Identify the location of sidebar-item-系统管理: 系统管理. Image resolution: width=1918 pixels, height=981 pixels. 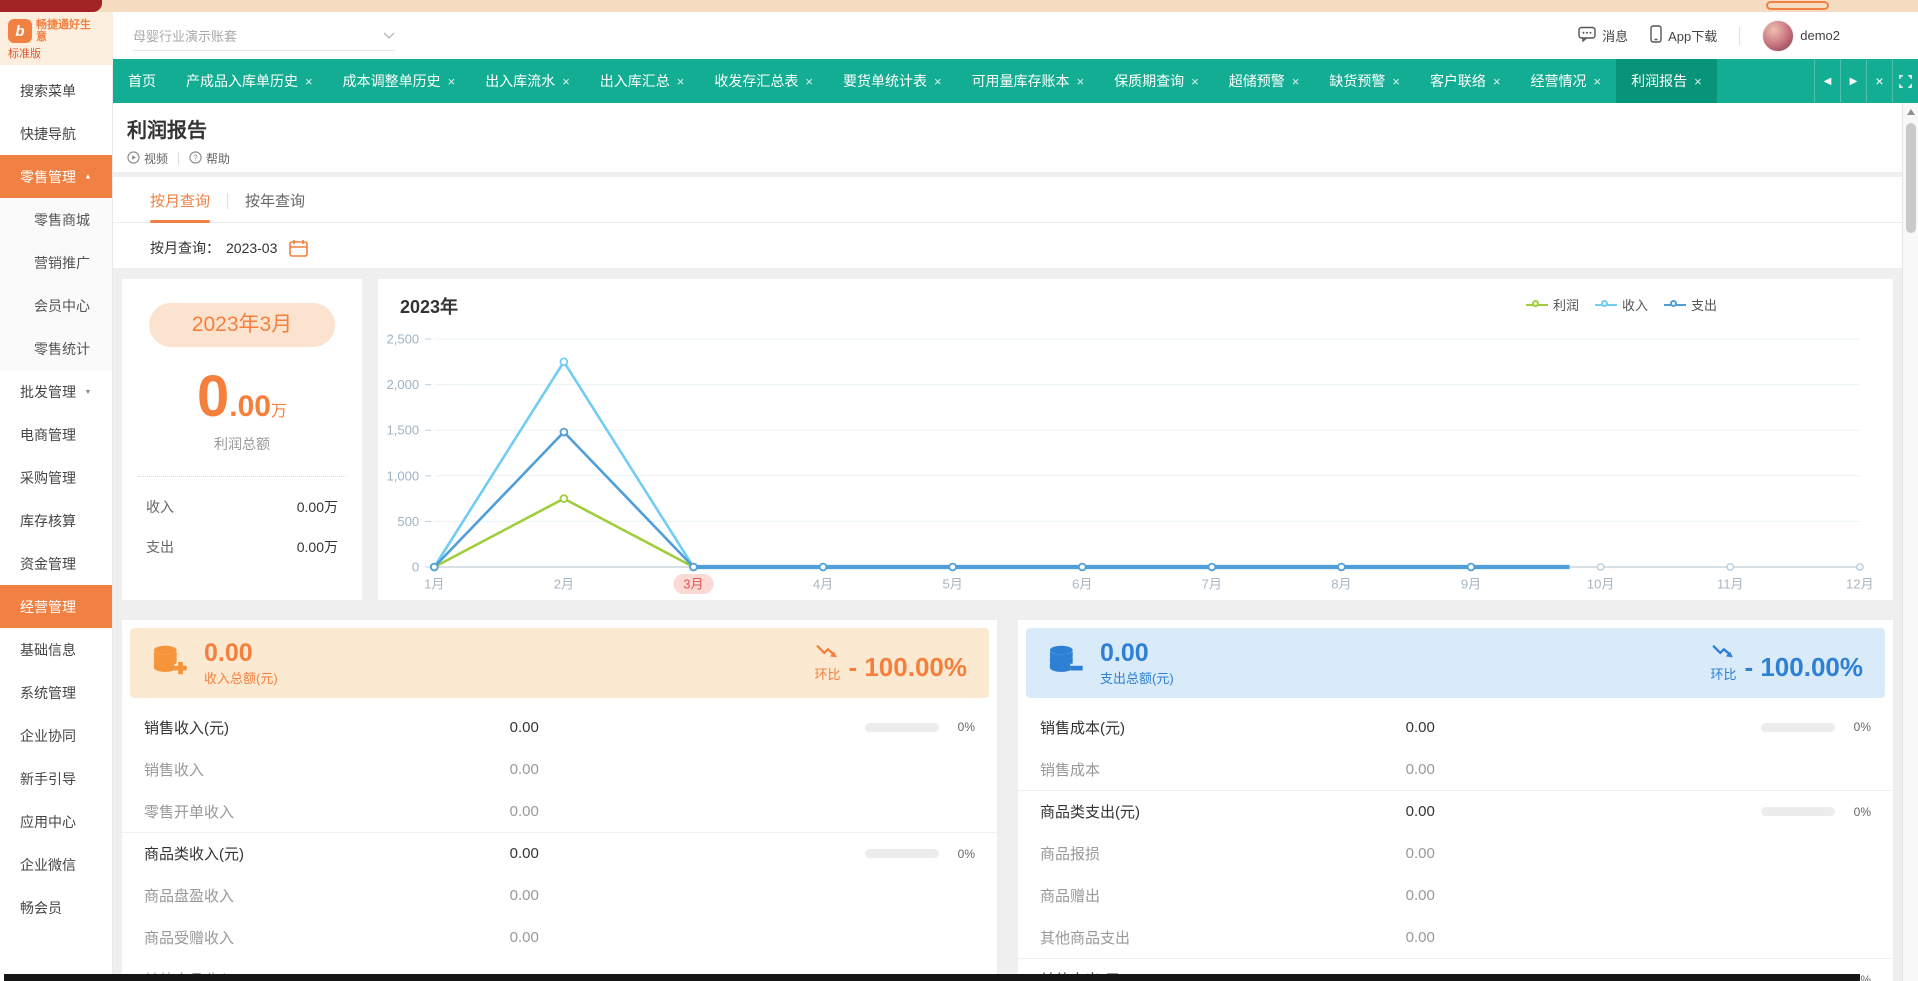
(56, 692).